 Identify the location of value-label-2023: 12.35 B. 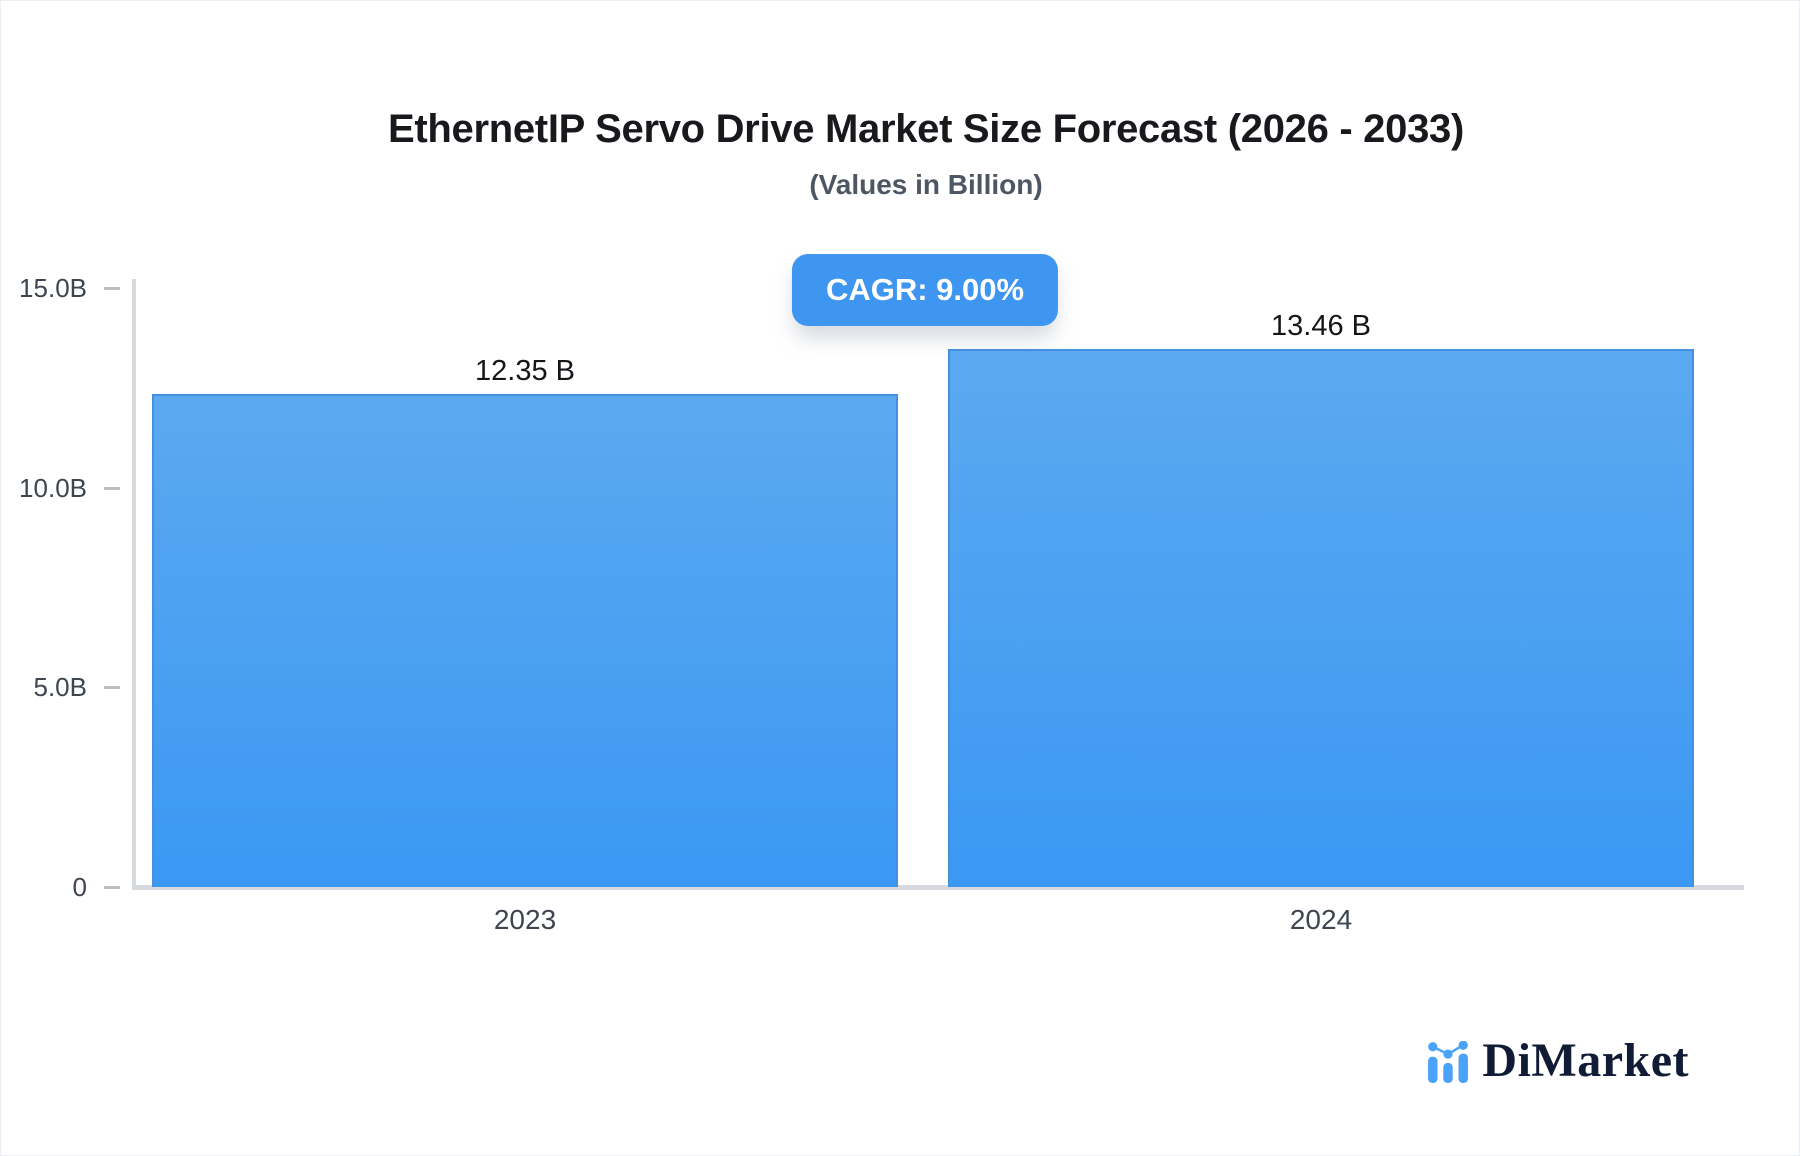
(525, 371).